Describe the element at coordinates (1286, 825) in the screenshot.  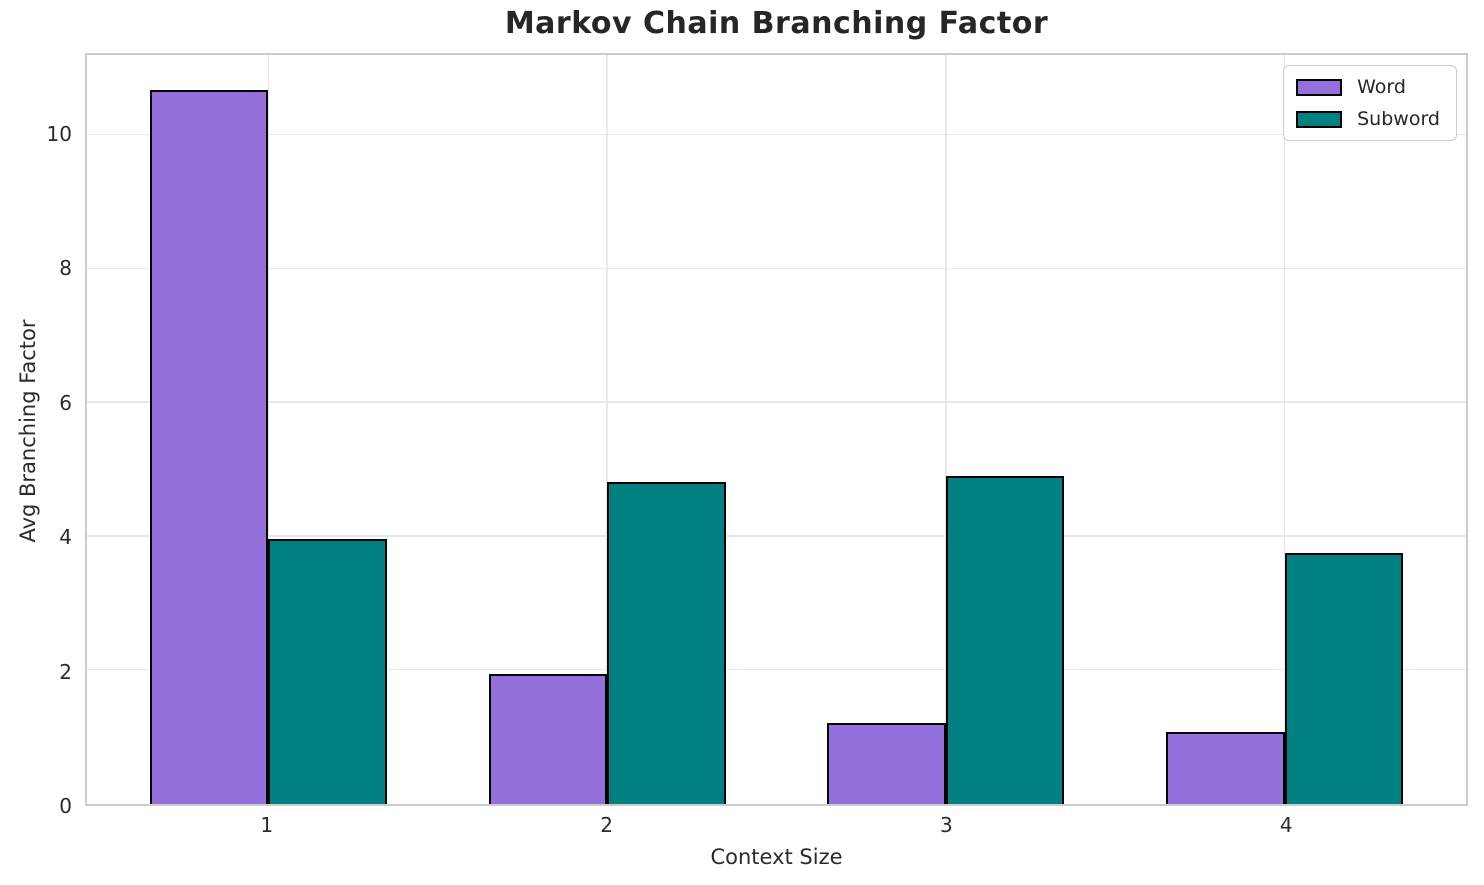
I see `x-tick-4: 4` at that location.